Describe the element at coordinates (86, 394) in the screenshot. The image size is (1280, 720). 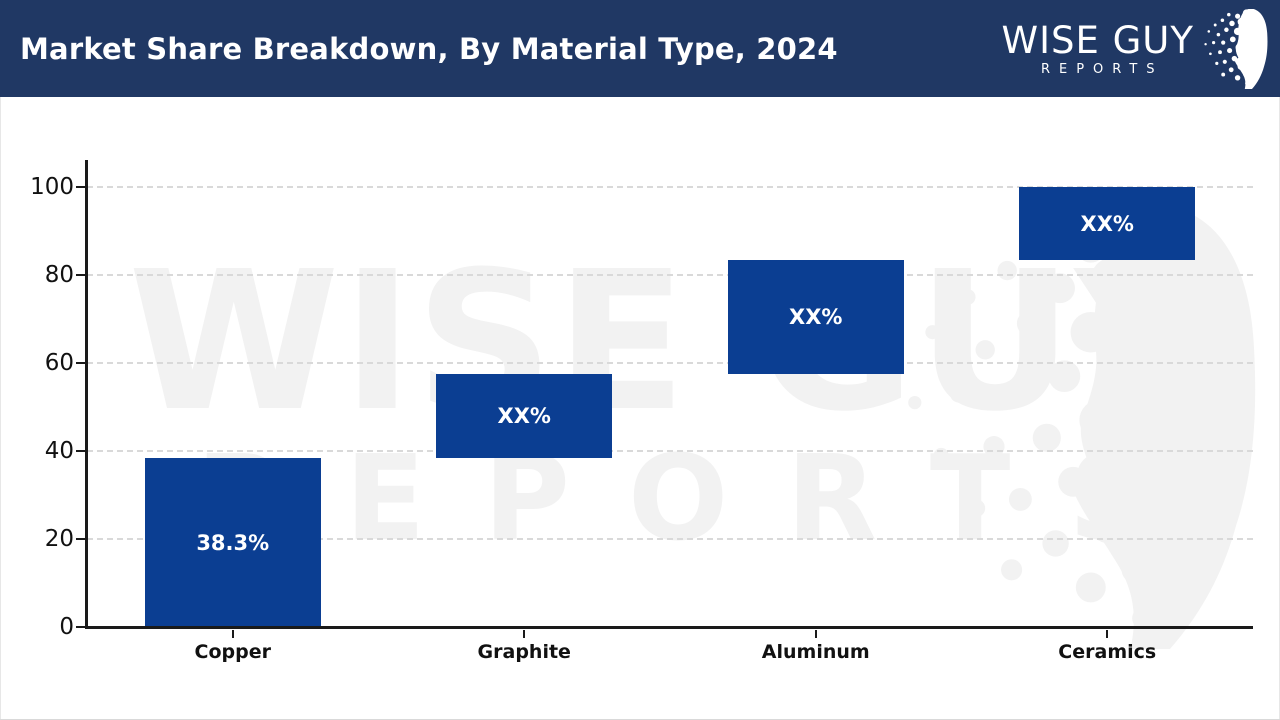
I see `y-axis-line` at that location.